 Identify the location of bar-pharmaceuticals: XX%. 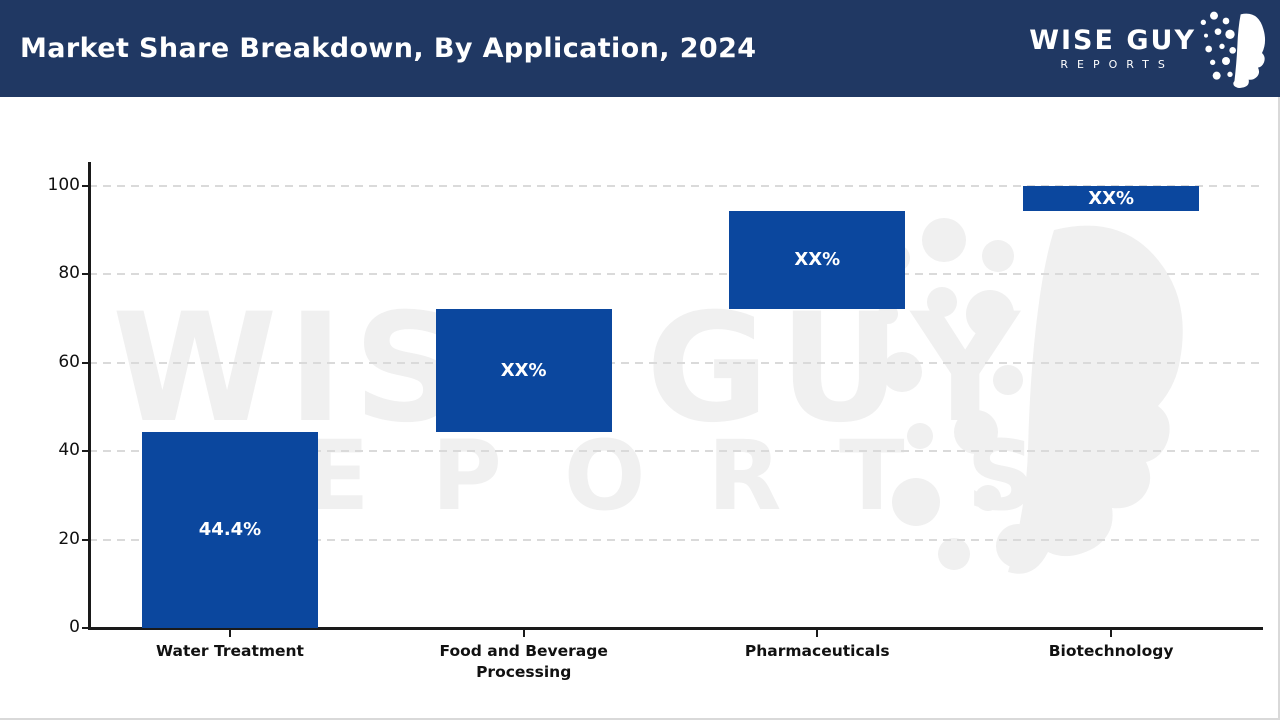
(817, 259).